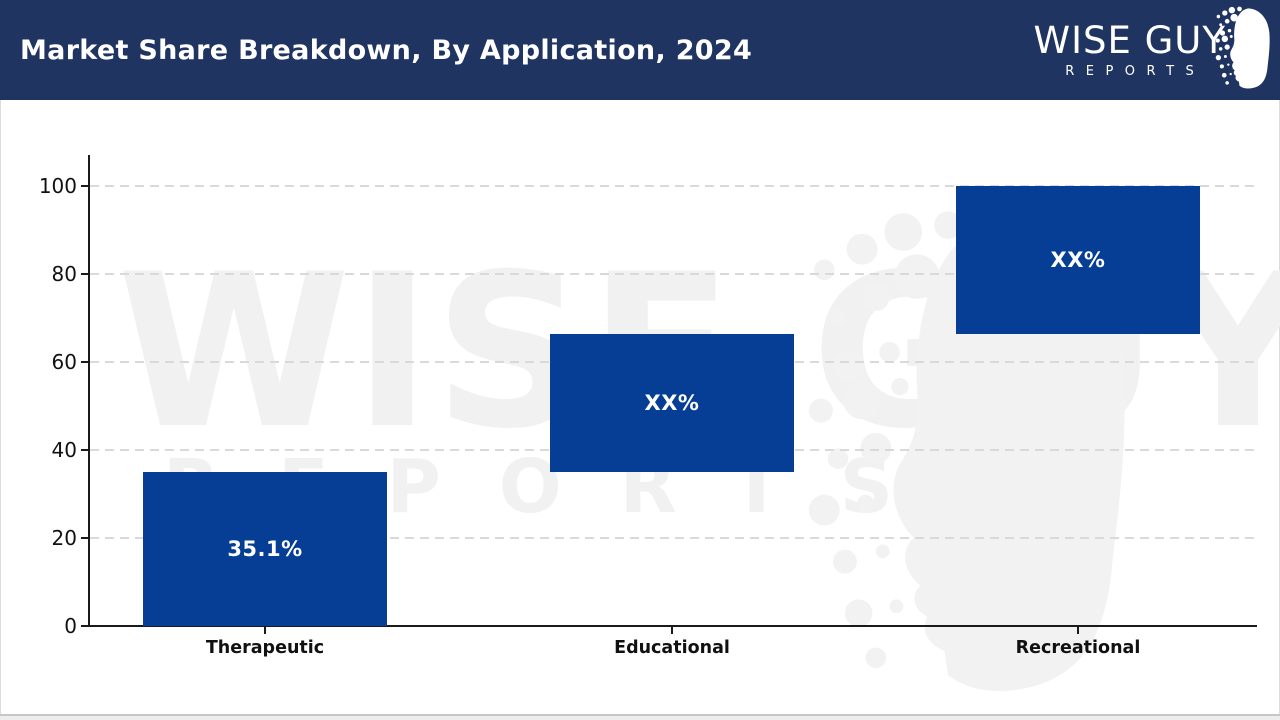 This screenshot has width=1280, height=720. Describe the element at coordinates (57, 186) in the screenshot. I see `y-tick-label: 100` at that location.